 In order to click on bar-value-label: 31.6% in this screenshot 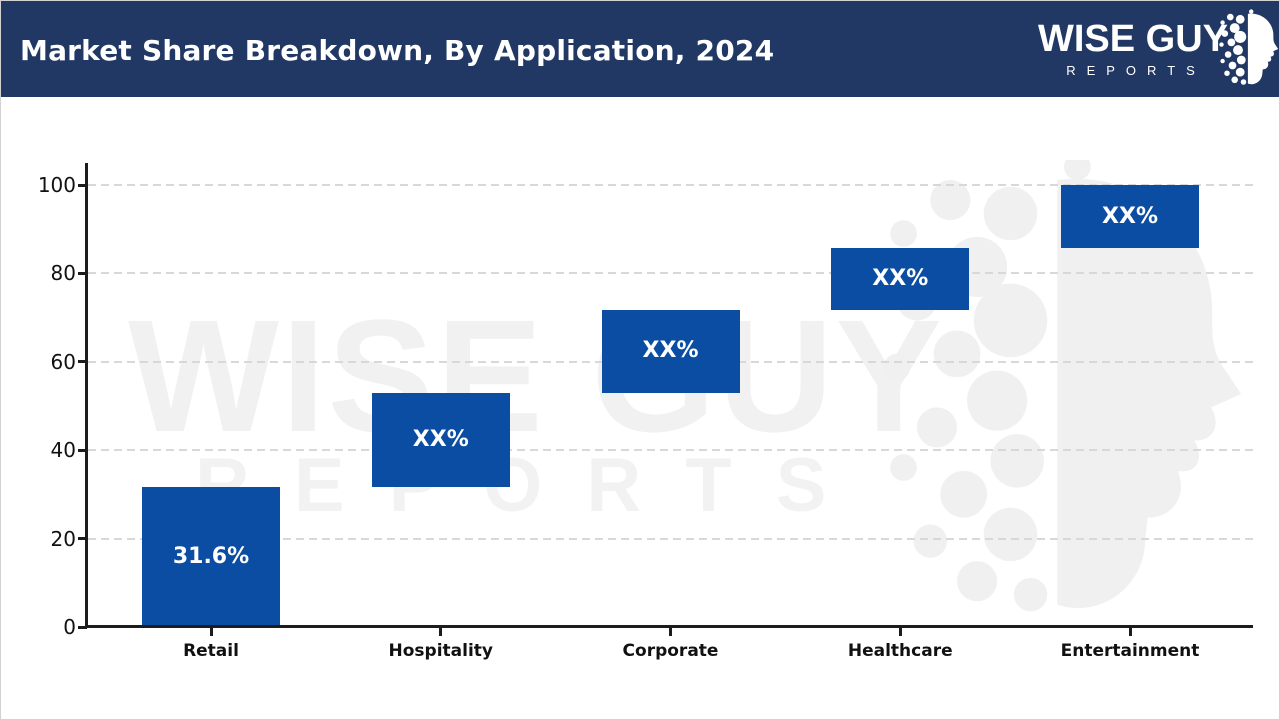, I will do `click(211, 557)`.